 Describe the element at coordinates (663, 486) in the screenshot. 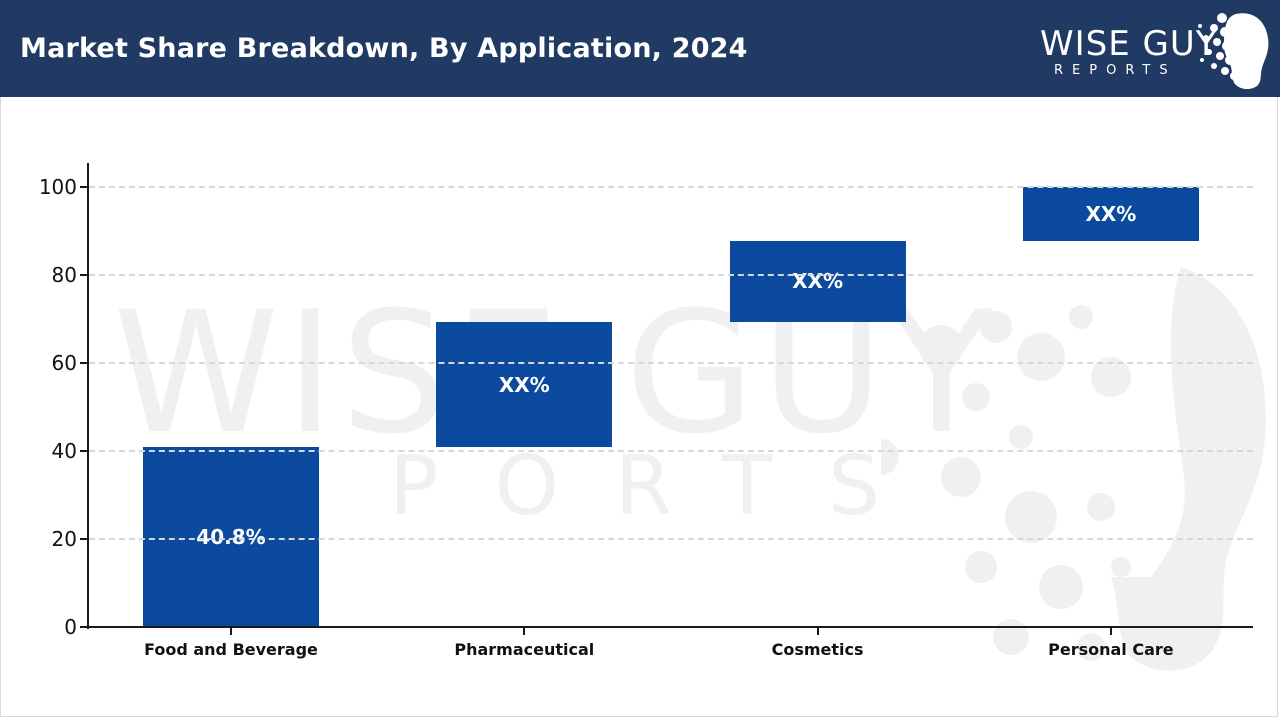

I see `watermark-text-sub: PORTS` at that location.